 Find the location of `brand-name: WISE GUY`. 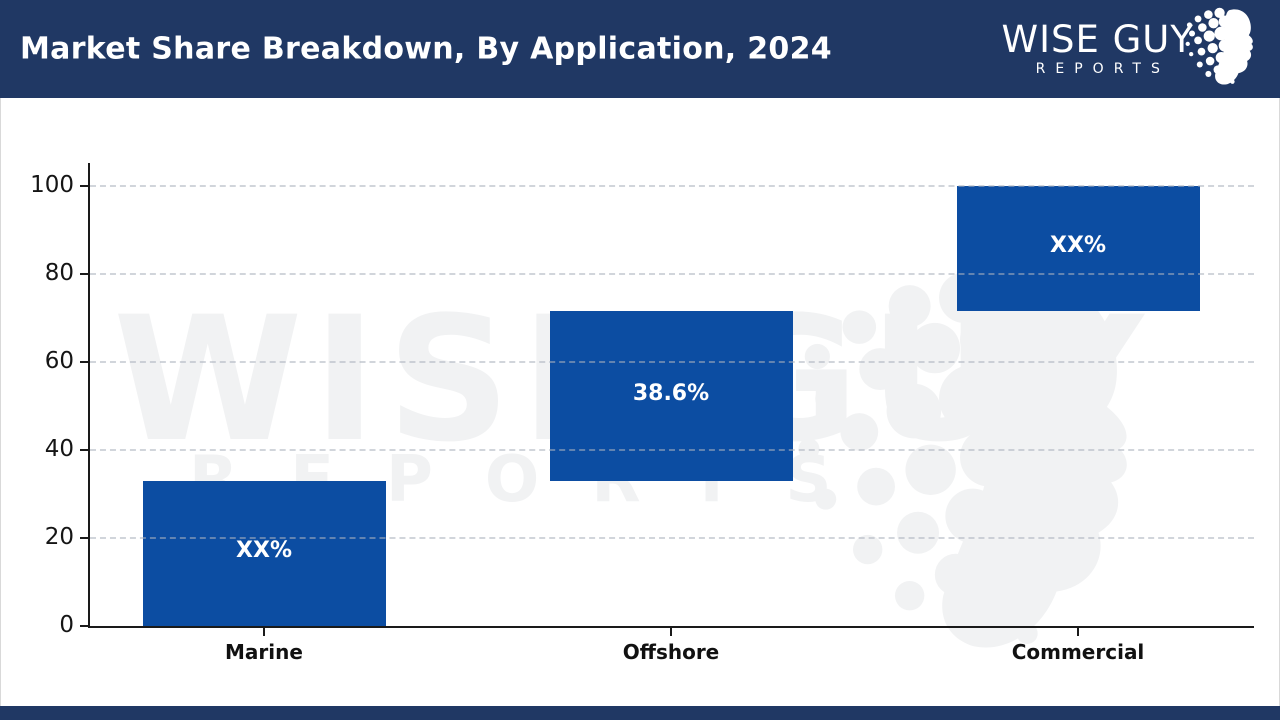

brand-name: WISE GUY is located at coordinates (1097, 40).